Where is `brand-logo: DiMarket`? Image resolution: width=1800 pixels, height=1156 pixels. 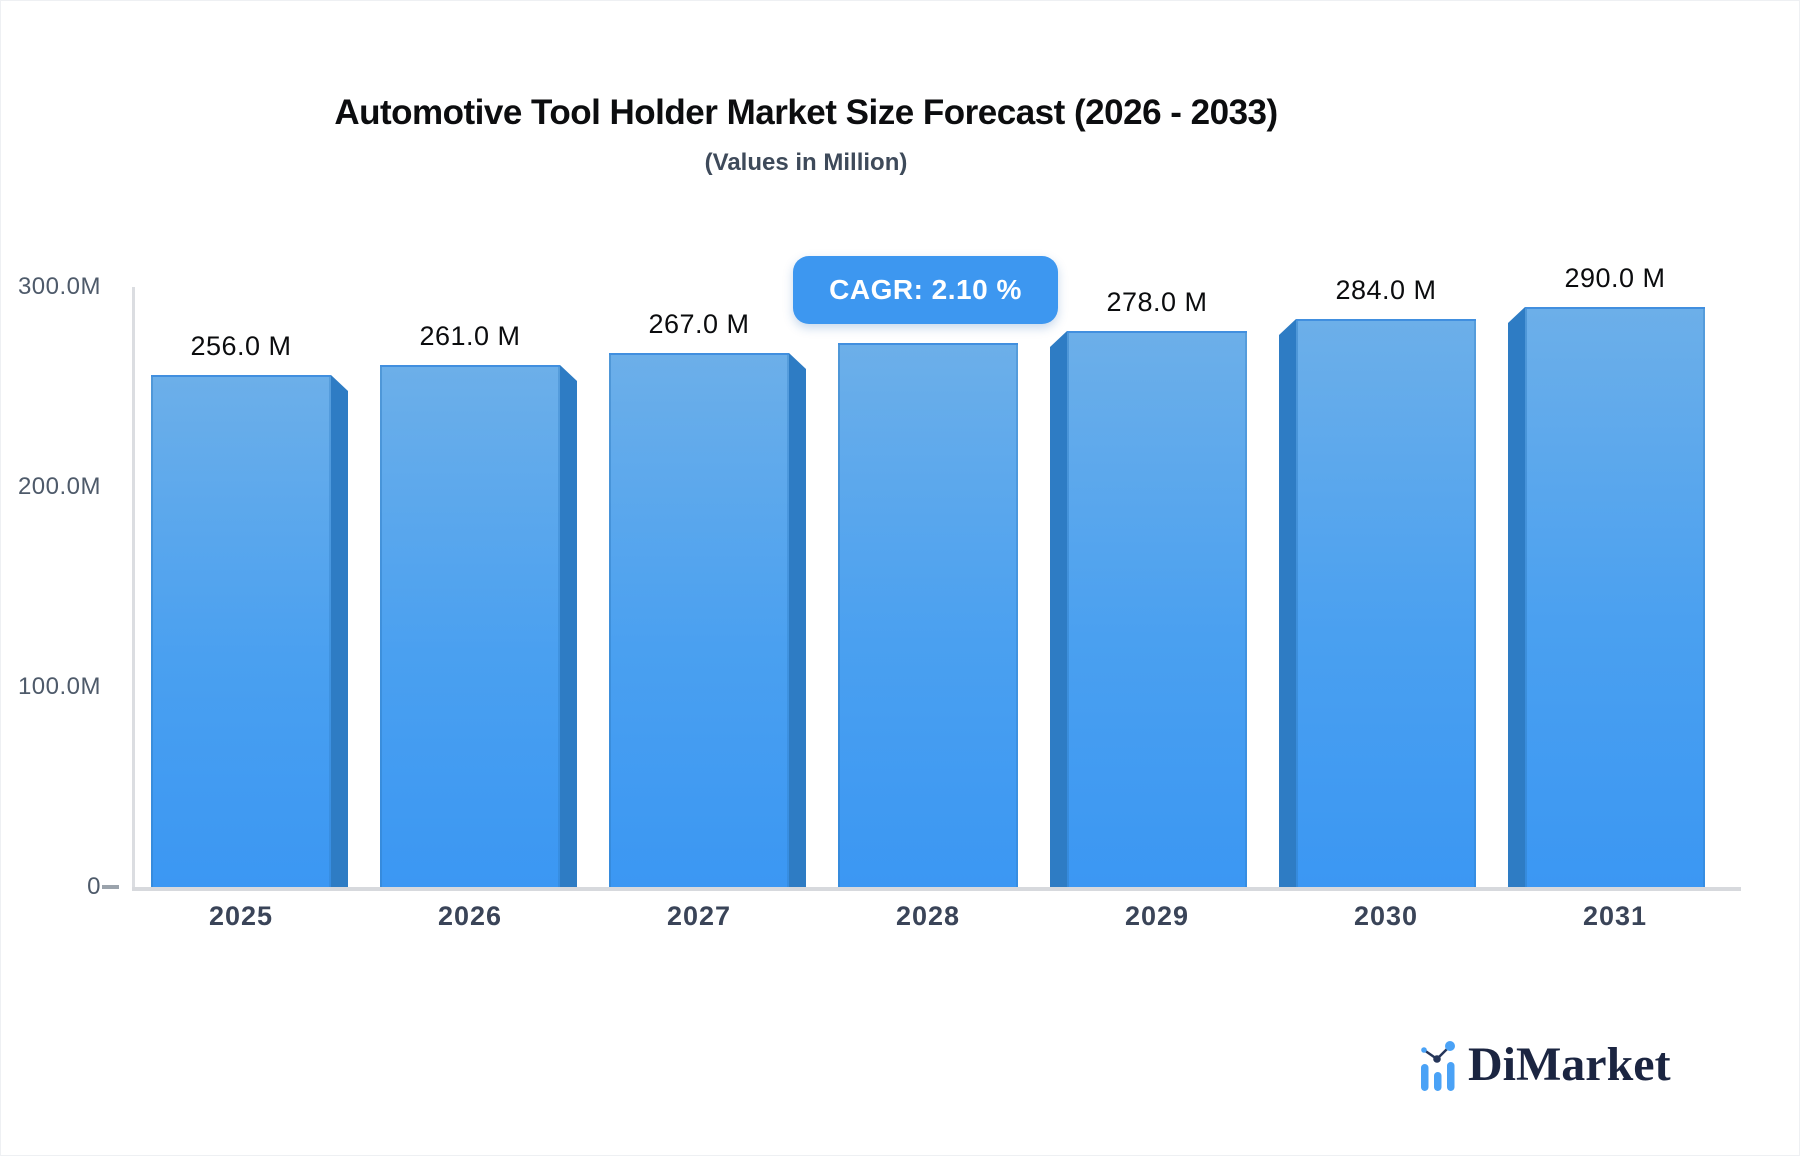 brand-logo: DiMarket is located at coordinates (1546, 1066).